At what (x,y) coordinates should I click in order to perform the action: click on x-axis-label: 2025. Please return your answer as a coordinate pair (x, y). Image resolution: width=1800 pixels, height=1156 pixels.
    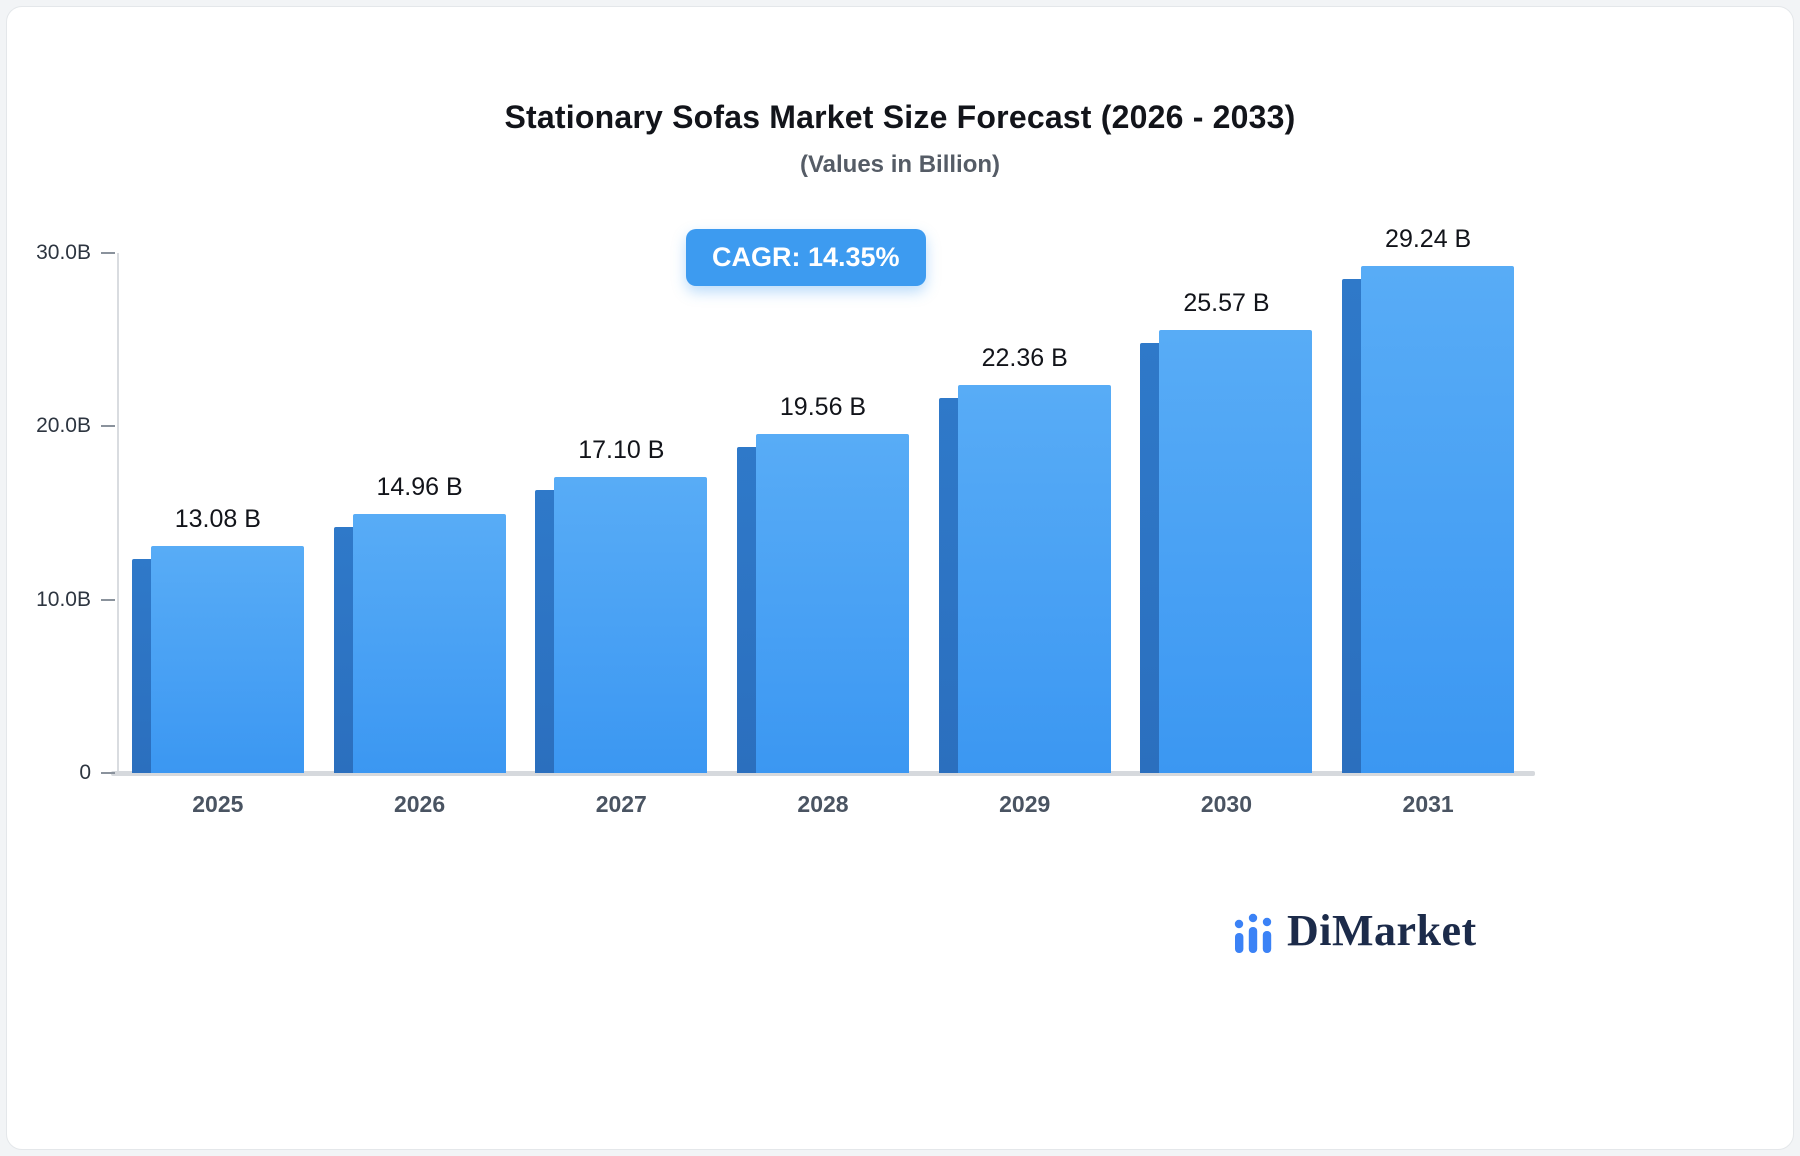
    Looking at the image, I should click on (218, 804).